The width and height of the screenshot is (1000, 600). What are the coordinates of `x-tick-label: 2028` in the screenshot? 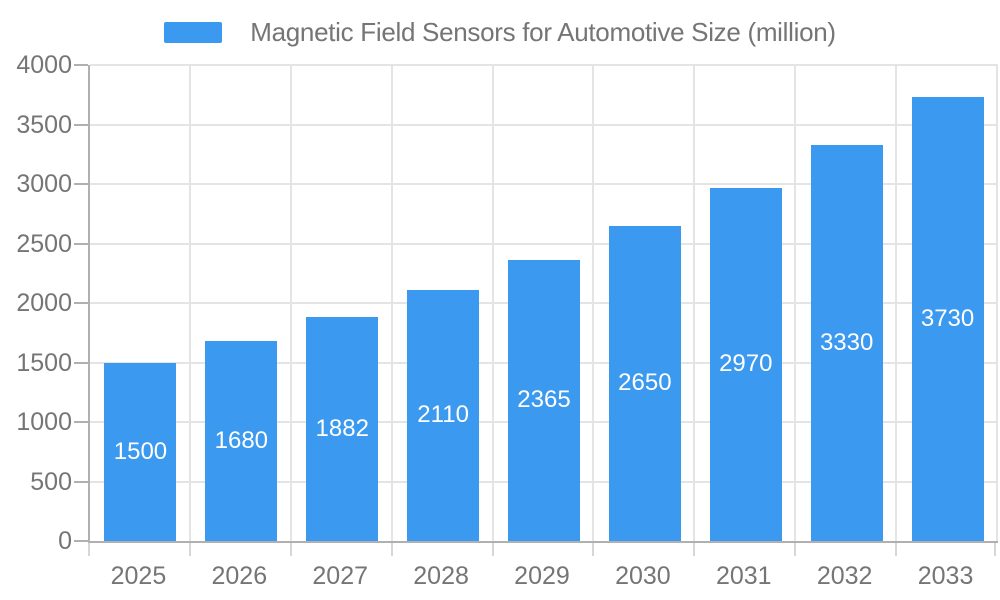 It's located at (441, 576).